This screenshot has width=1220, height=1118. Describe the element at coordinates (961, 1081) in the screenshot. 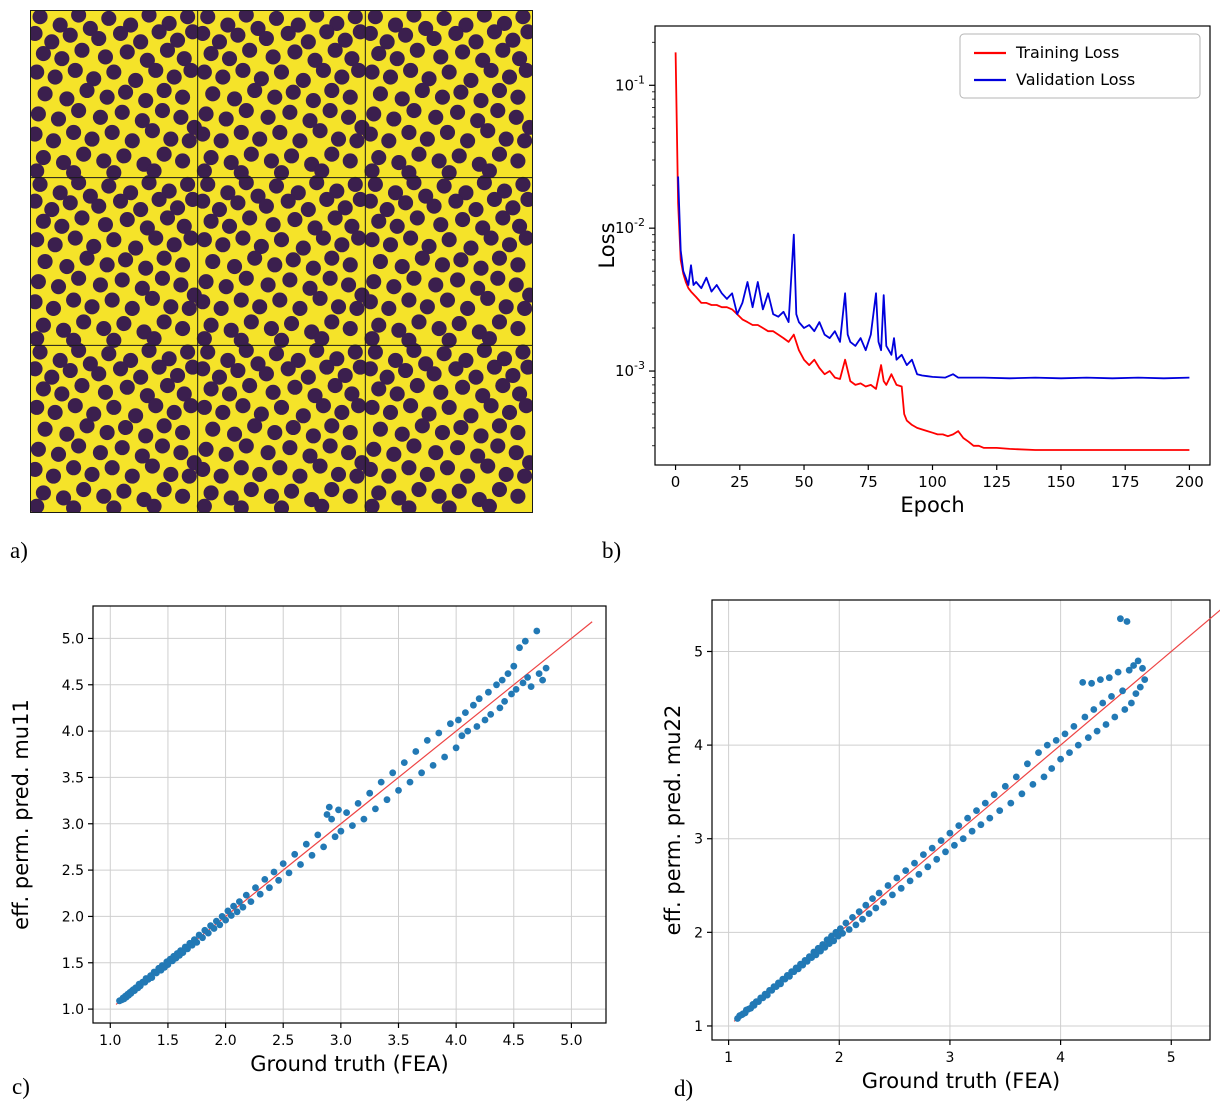

I see `x-axis-label: Ground truth (FEA)` at that location.